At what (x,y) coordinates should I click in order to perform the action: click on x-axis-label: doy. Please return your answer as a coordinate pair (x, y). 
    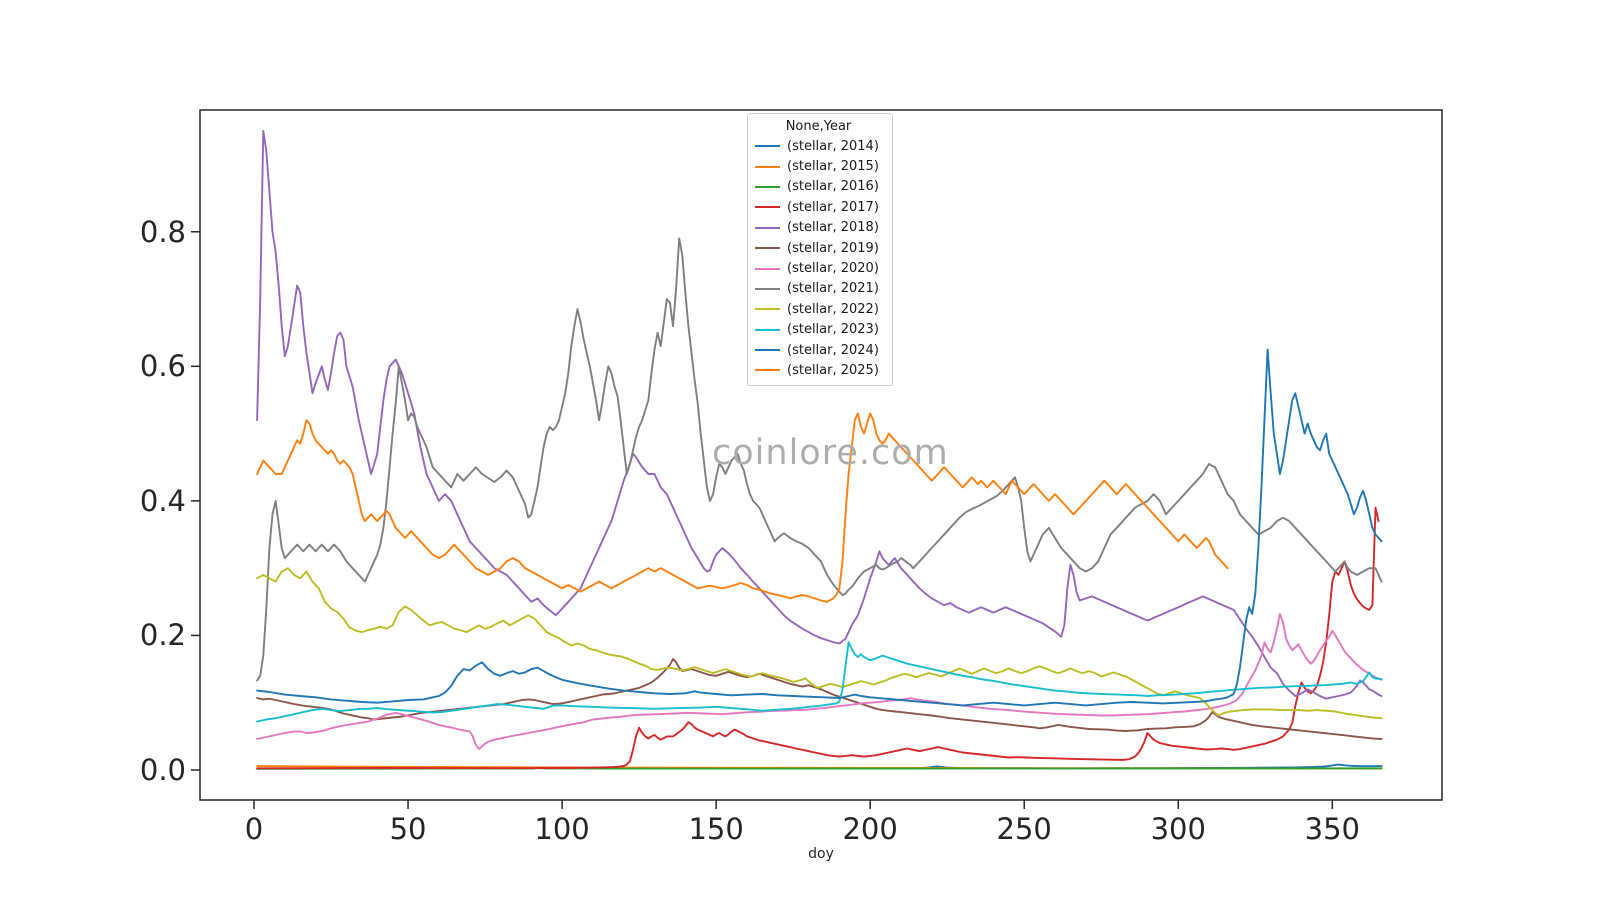
    Looking at the image, I should click on (821, 854).